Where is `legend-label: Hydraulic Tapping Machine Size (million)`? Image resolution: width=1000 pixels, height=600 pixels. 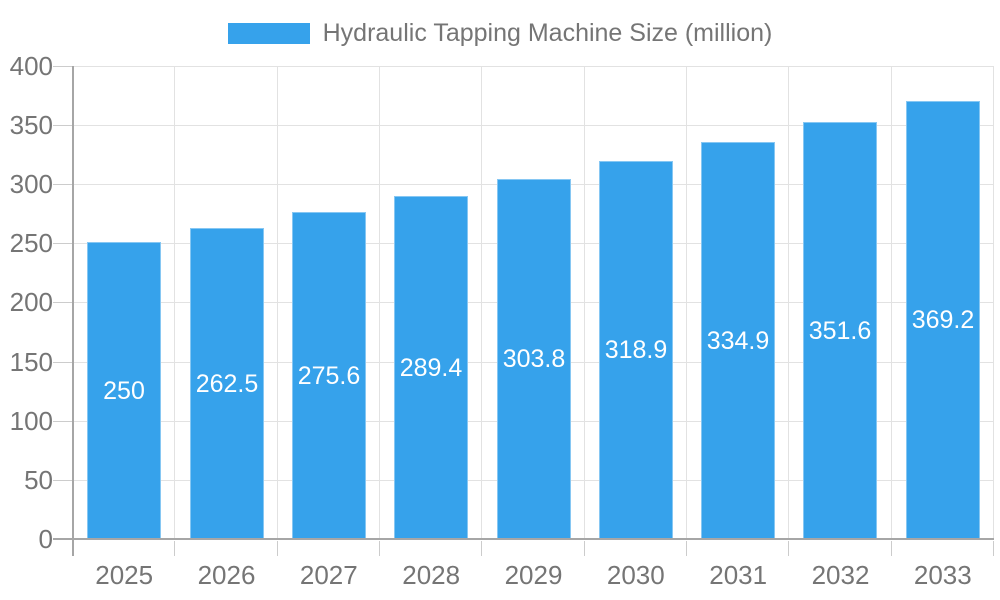
legend-label: Hydraulic Tapping Machine Size (million) is located at coordinates (547, 33).